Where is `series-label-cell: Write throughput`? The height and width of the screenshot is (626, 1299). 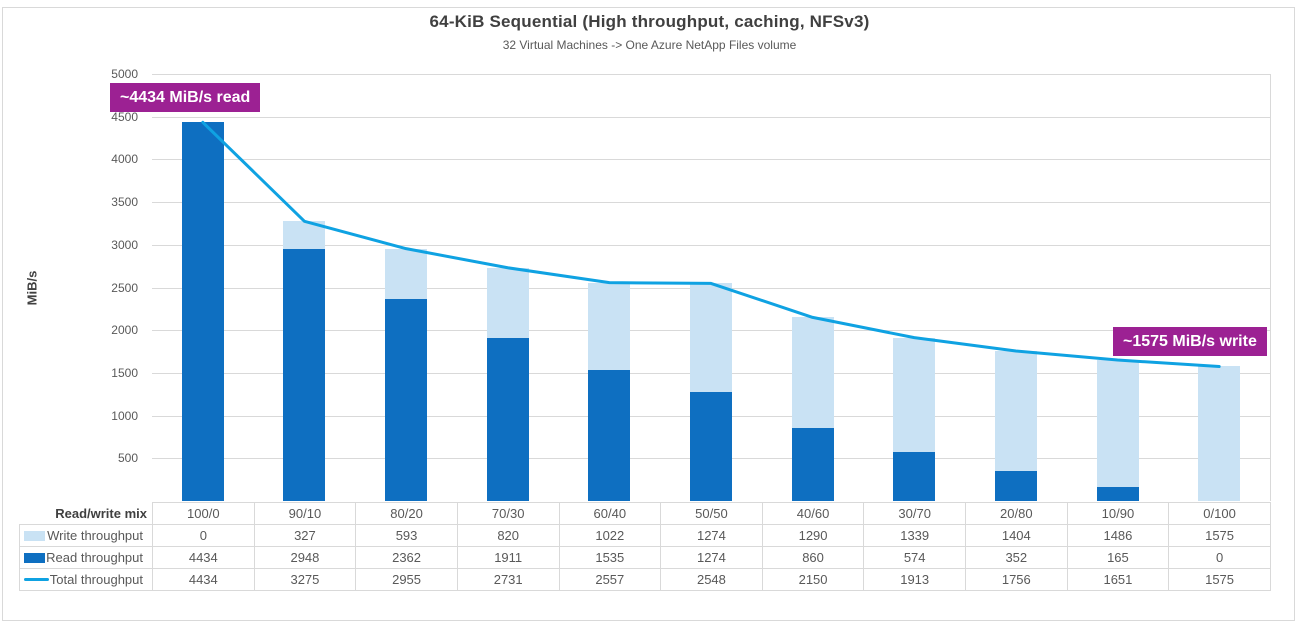 series-label-cell: Write throughput is located at coordinates (86, 535).